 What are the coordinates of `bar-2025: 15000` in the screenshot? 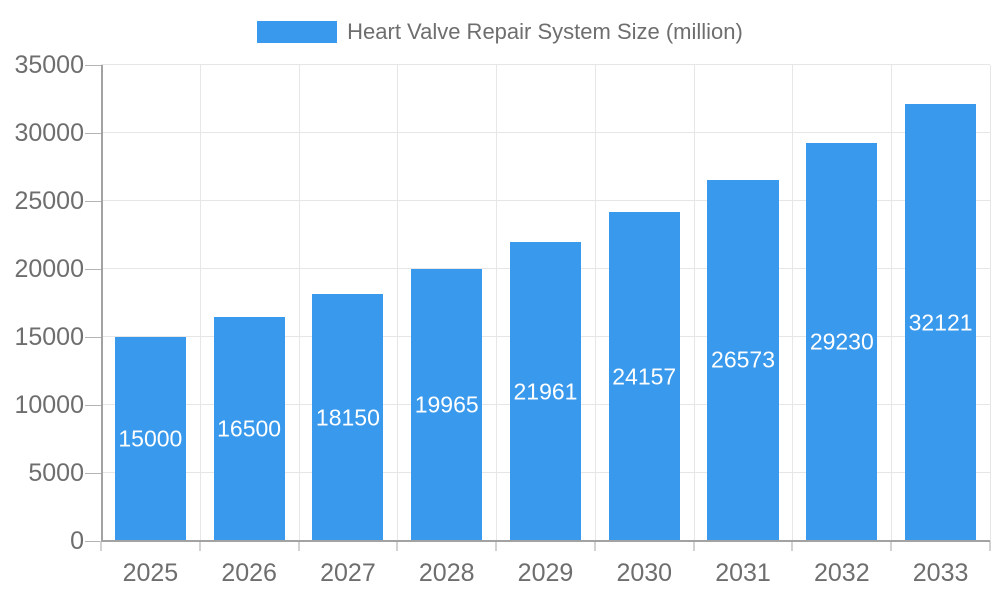 It's located at (150, 439).